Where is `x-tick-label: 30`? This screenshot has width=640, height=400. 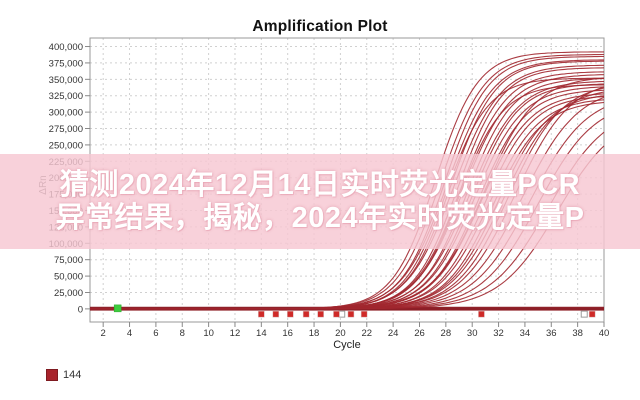
x-tick-label: 30 is located at coordinates (472, 333).